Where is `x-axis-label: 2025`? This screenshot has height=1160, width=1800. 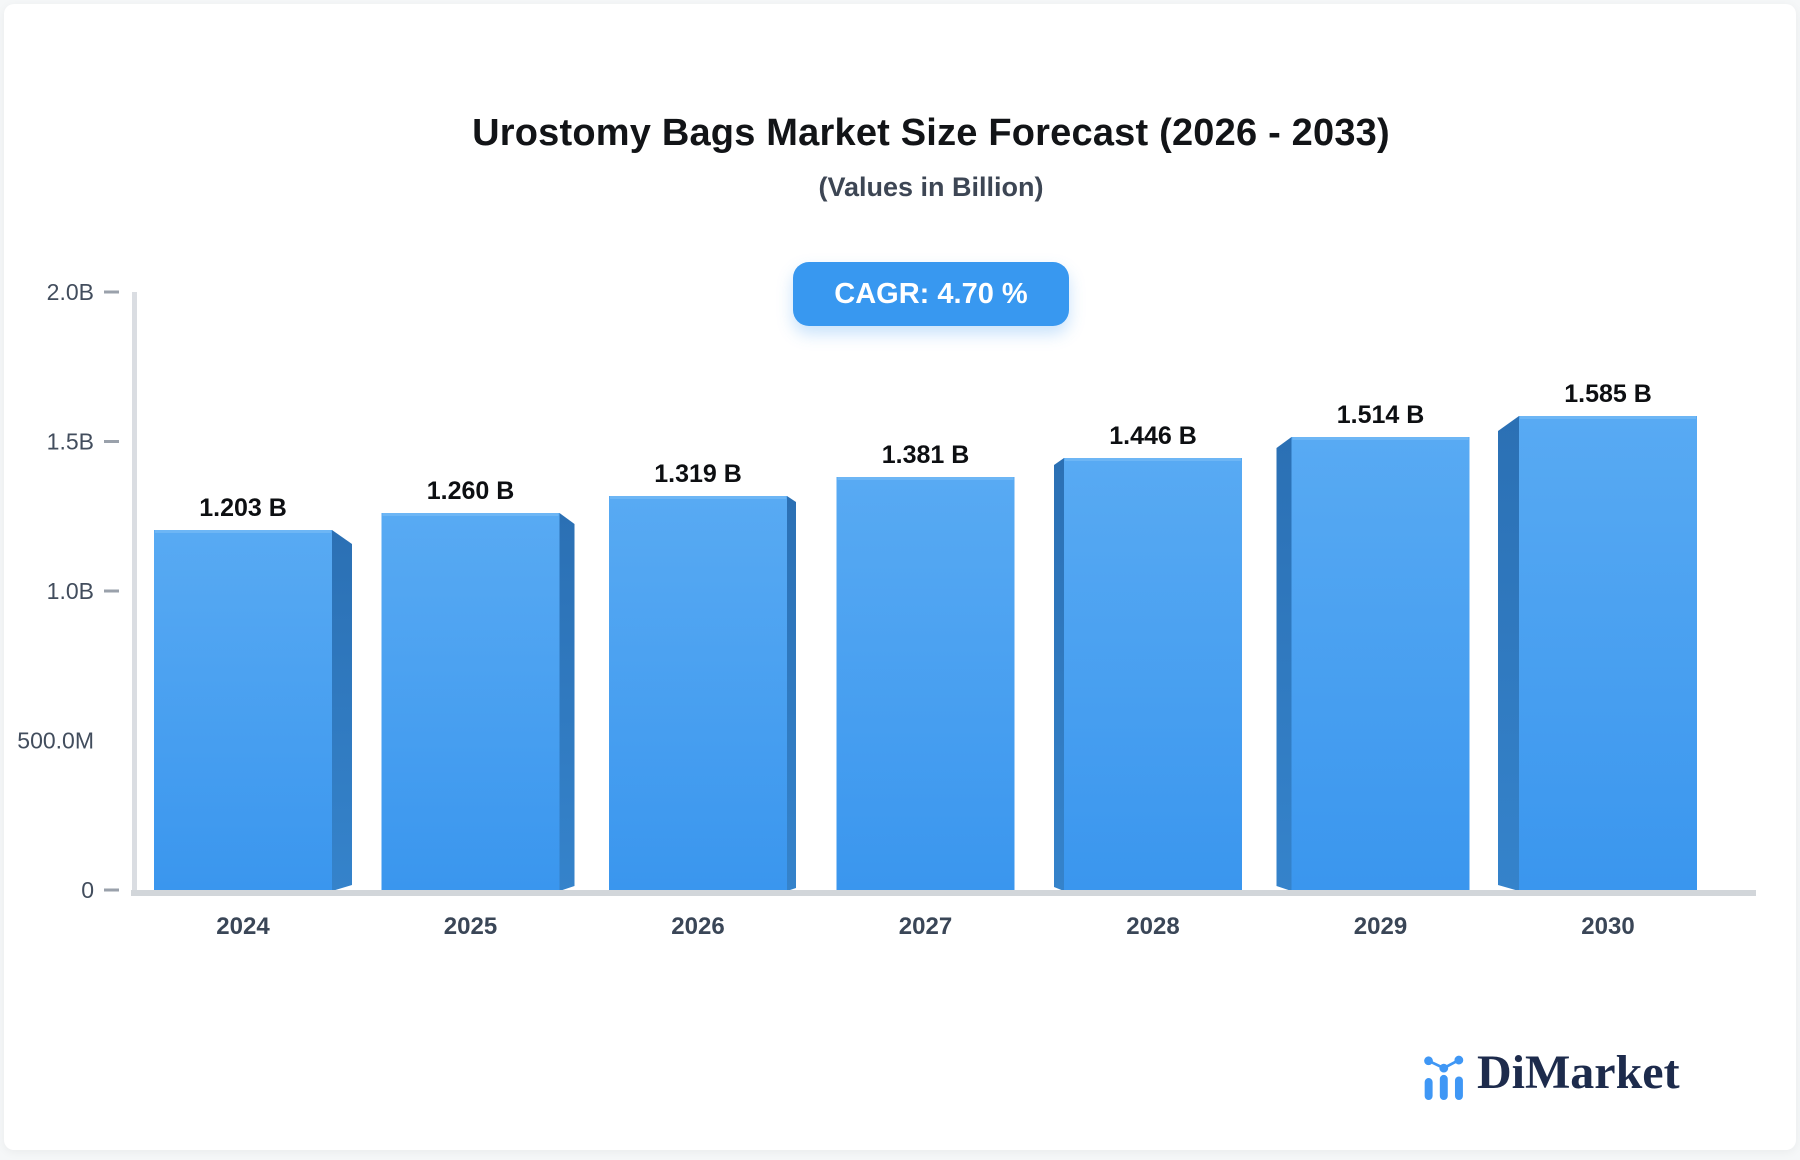
x-axis-label: 2025 is located at coordinates (470, 926).